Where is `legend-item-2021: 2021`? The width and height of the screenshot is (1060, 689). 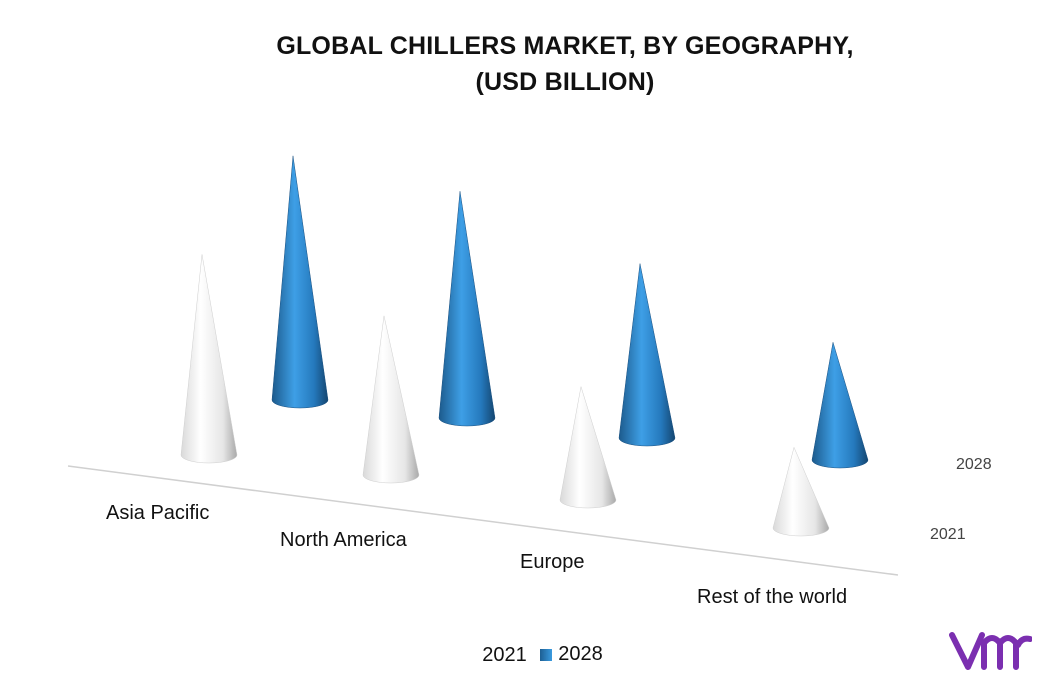 legend-item-2021: 2021 is located at coordinates (504, 655).